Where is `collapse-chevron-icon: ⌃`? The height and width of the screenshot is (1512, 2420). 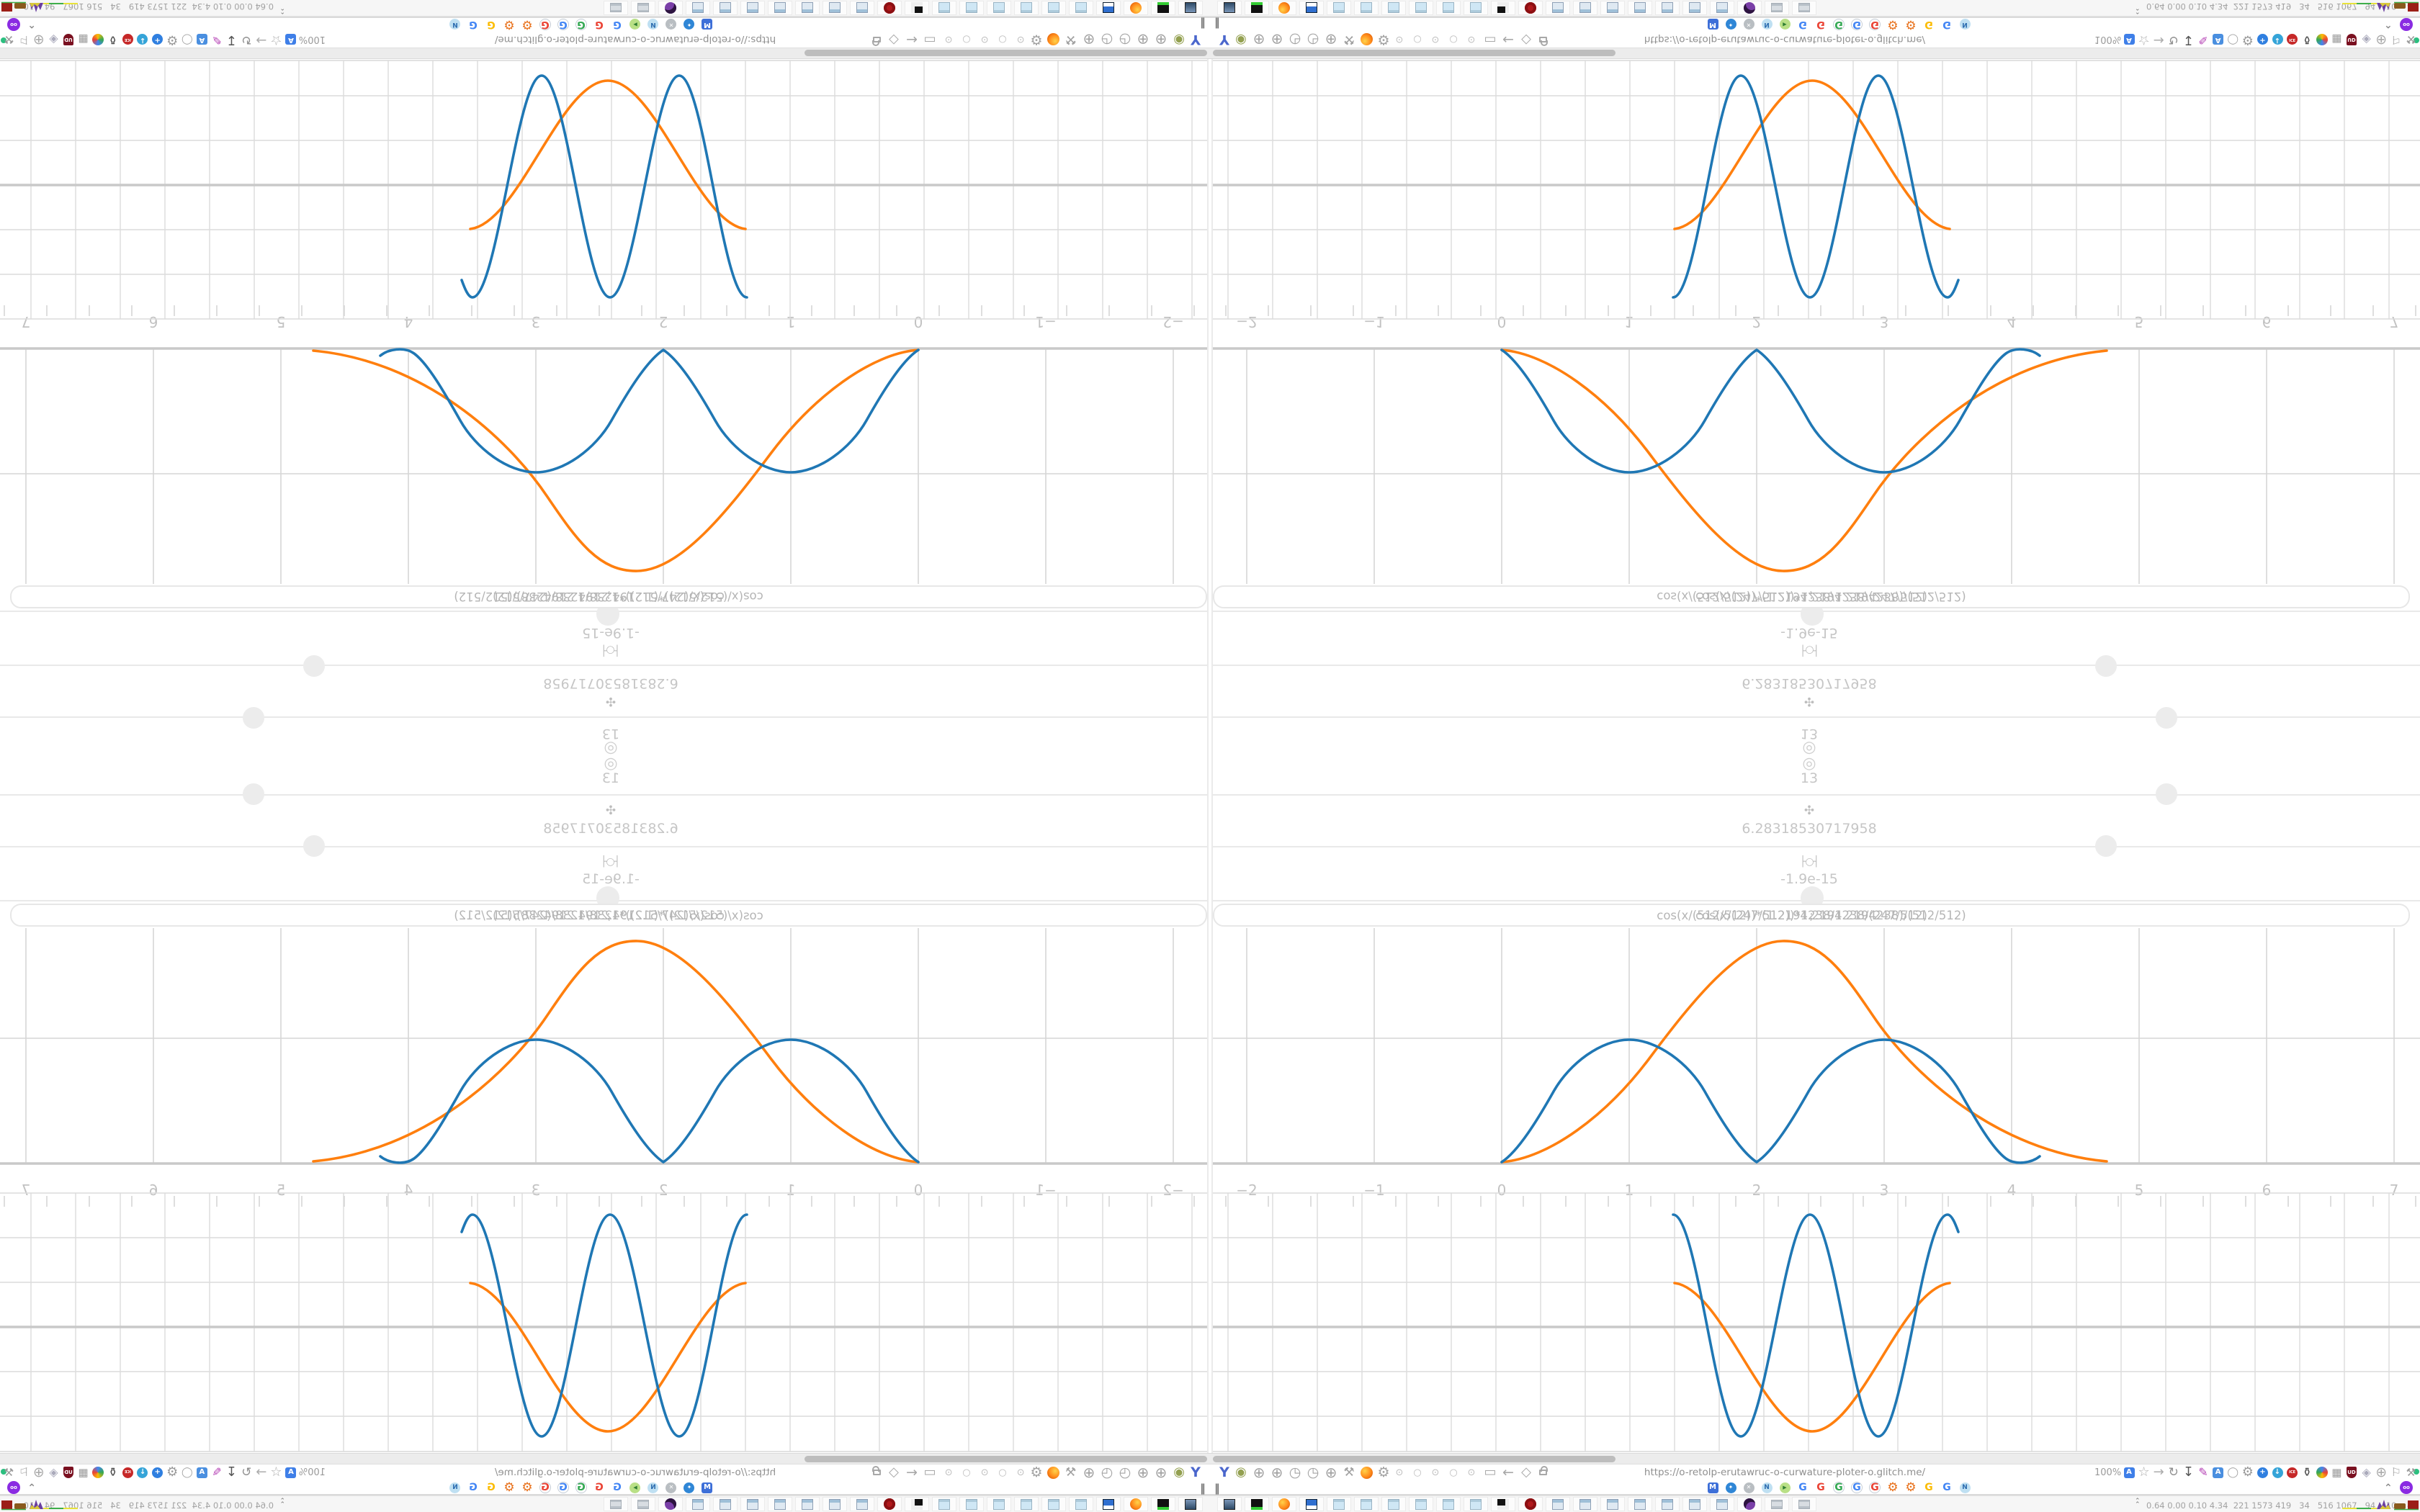 collapse-chevron-icon: ⌃ is located at coordinates (2388, 1488).